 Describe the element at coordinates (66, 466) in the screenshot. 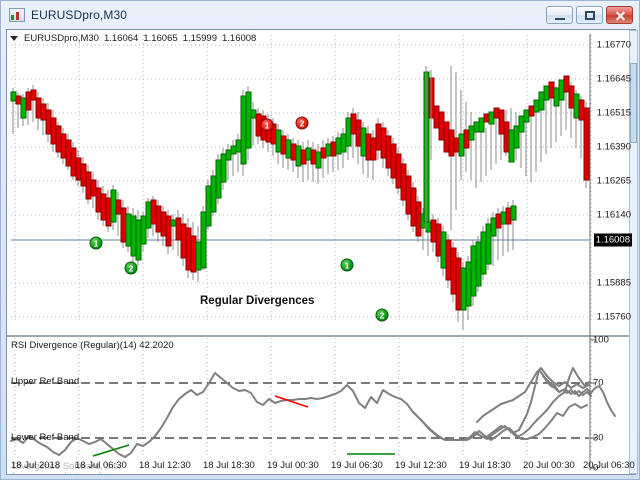

I see `watermark-company: Divergence Software, Inc.` at that location.